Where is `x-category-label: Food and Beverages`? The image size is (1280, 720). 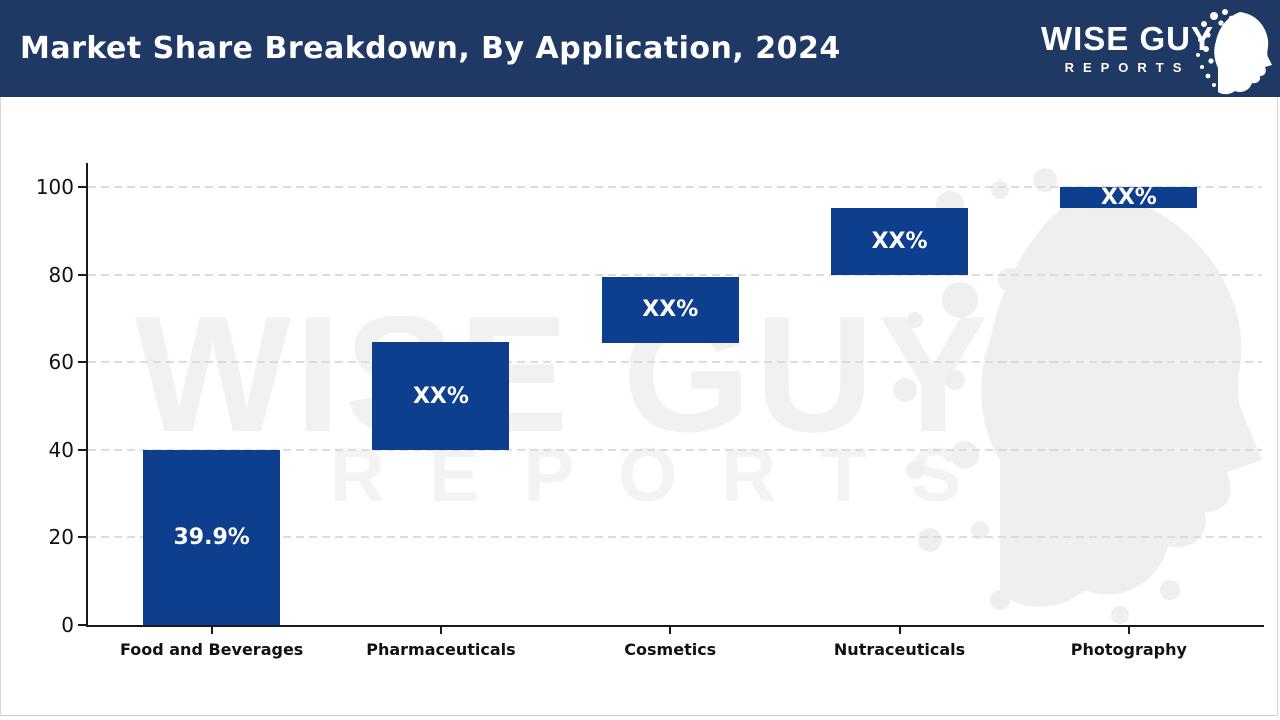 x-category-label: Food and Beverages is located at coordinates (211, 649).